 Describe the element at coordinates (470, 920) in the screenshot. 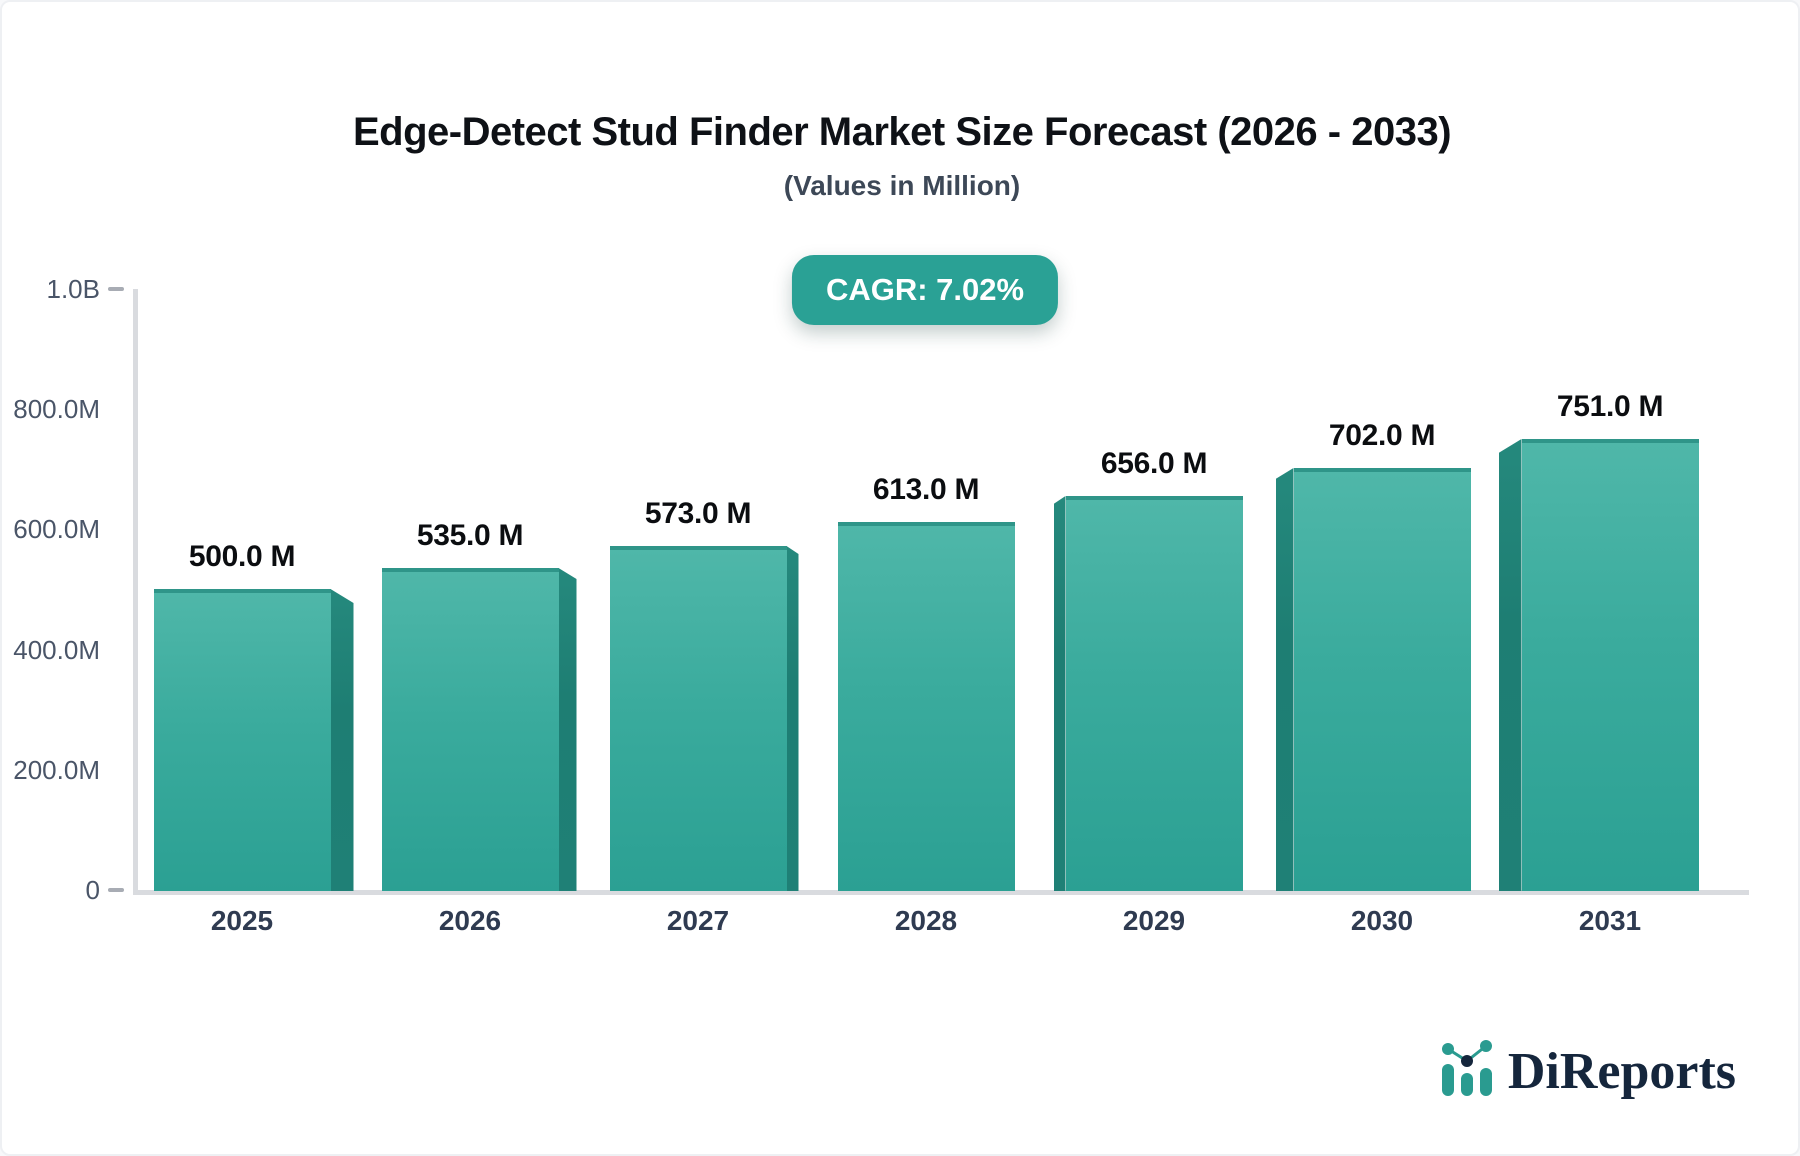

I see `x-axis-tick-label: 2026` at that location.